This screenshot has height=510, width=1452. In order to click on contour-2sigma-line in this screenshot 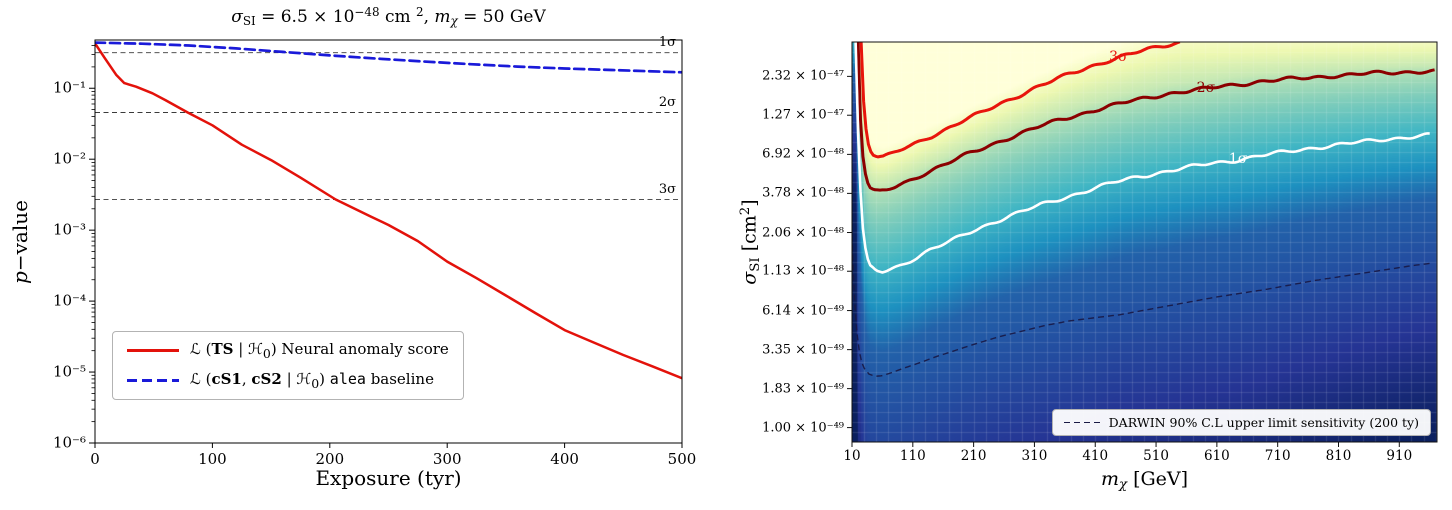, I will do `click(1145, 117)`.